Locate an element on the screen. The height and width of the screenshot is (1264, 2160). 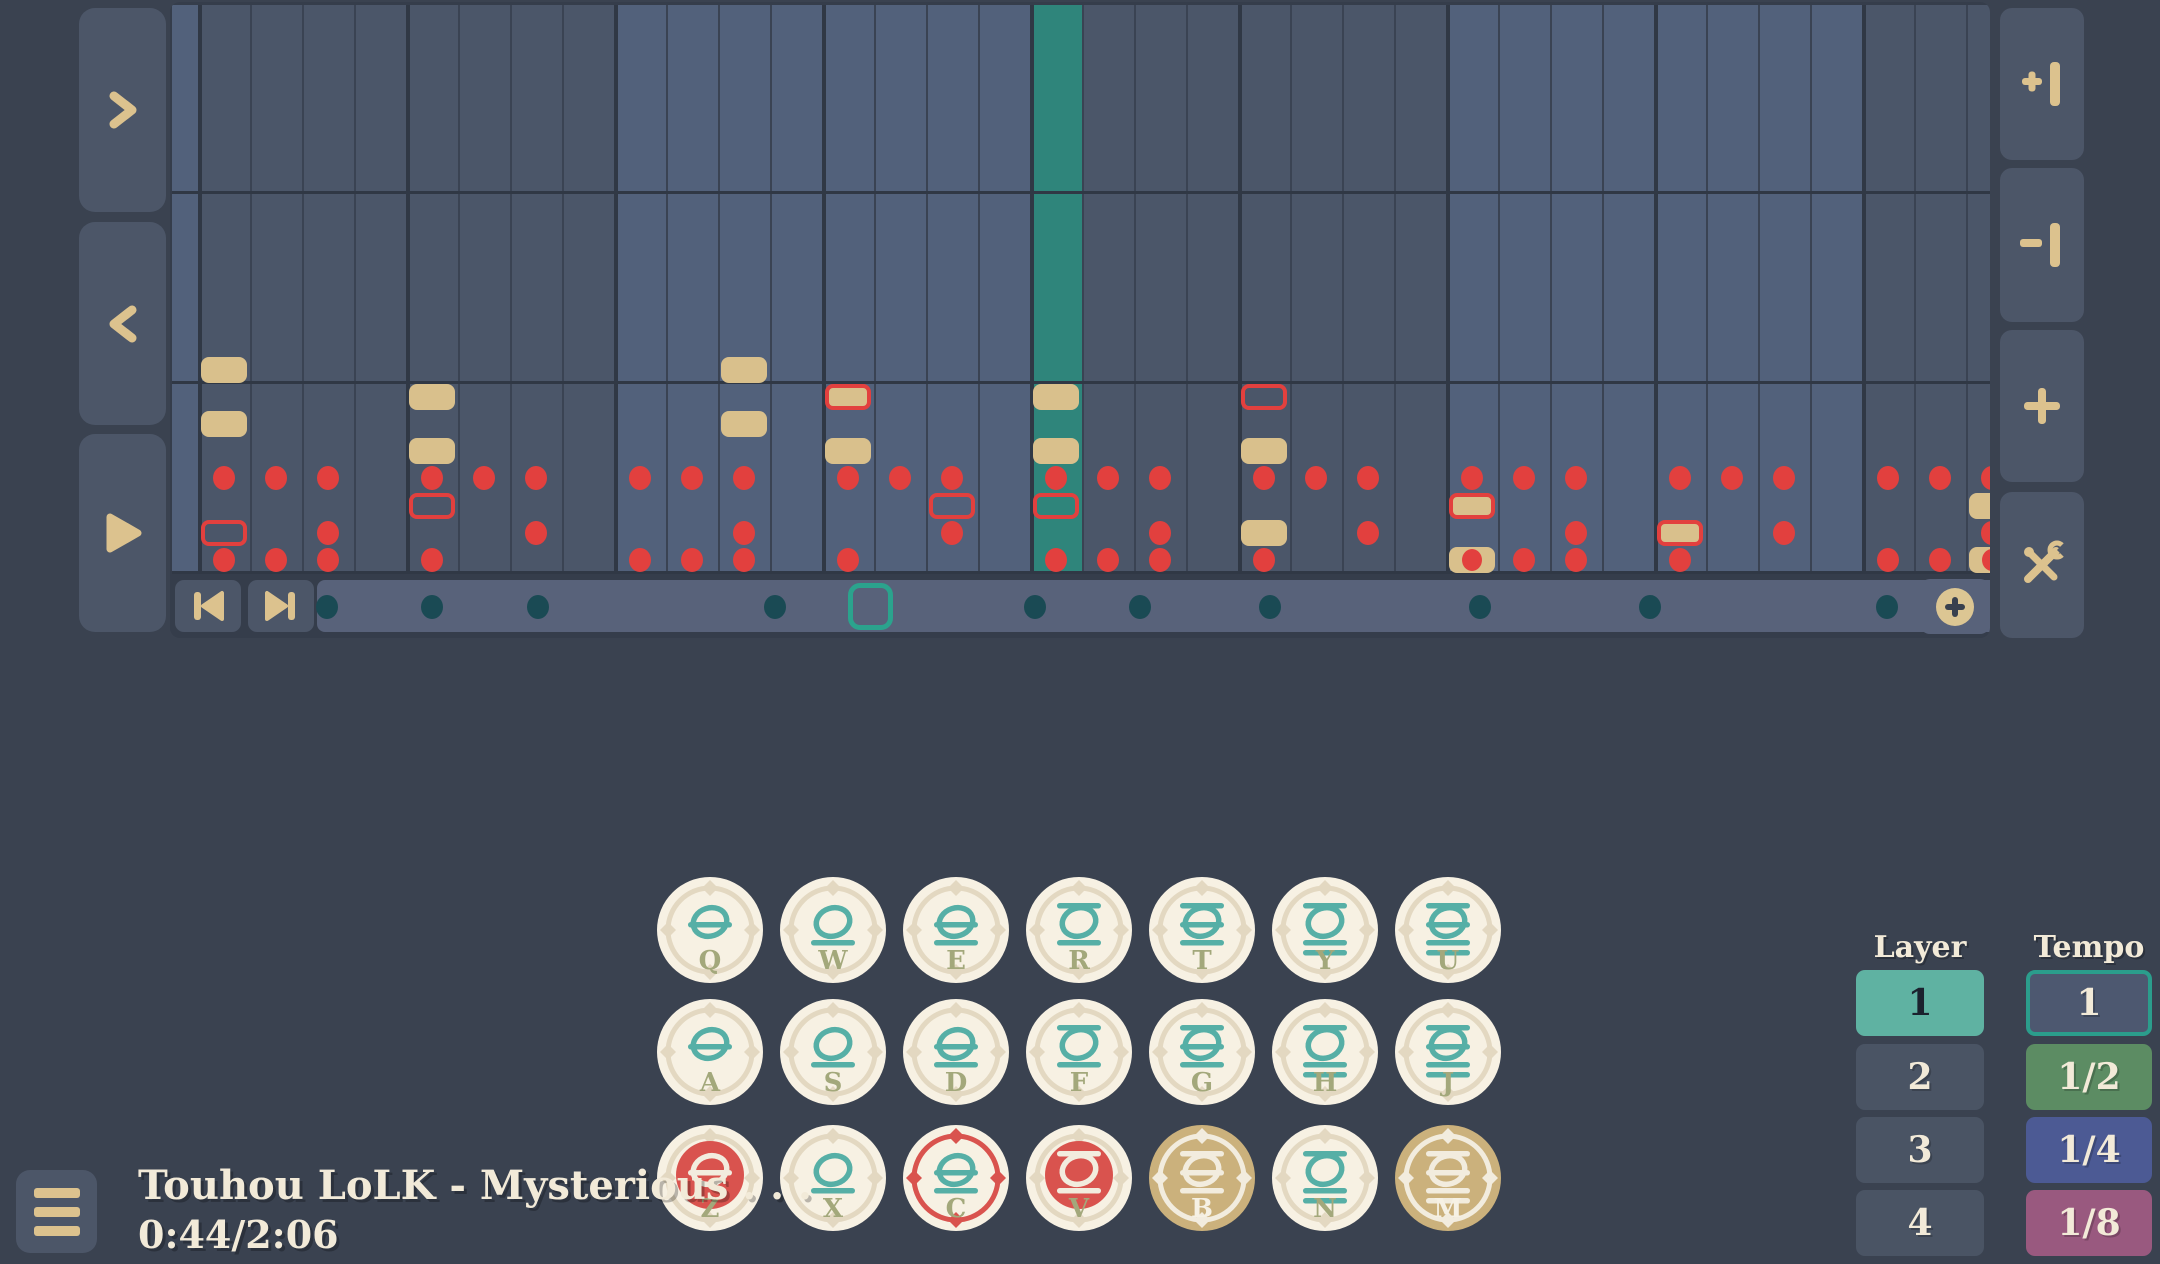
note-key-Q: Q is located at coordinates (710, 930).